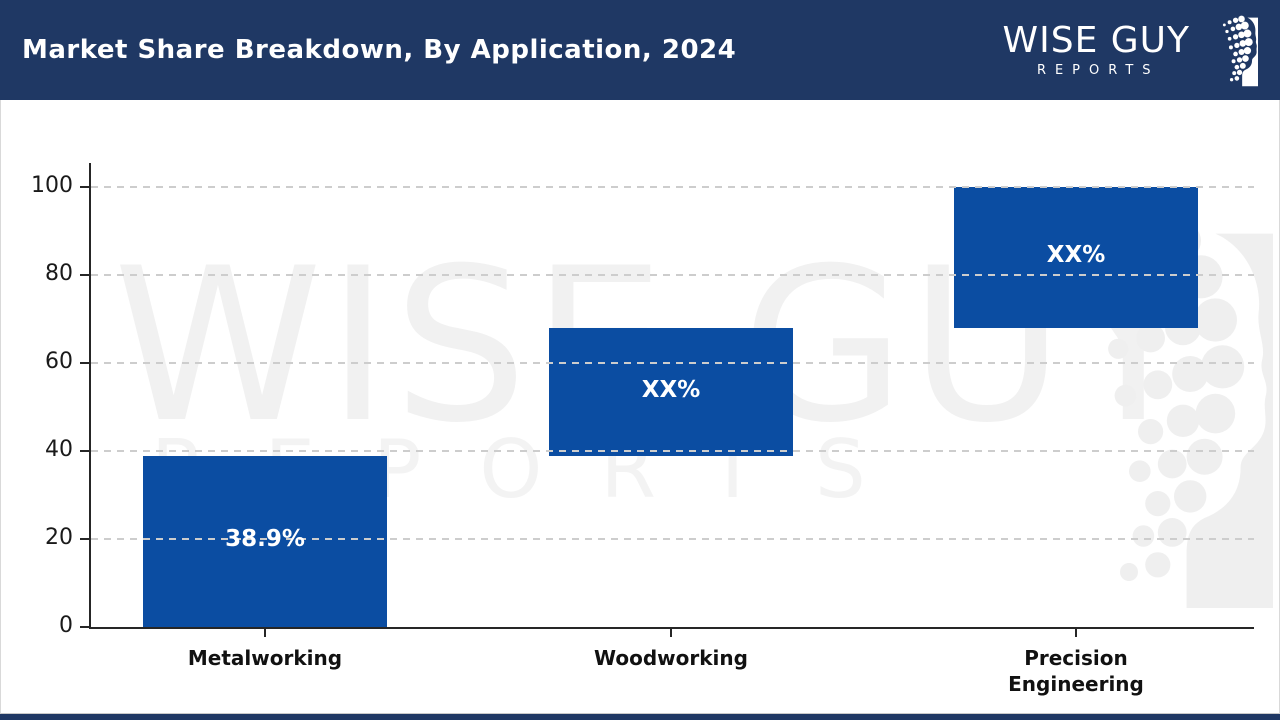 This screenshot has width=1280, height=720. What do you see at coordinates (1098, 70) in the screenshot?
I see `logo-reports-text: REPORTS` at bounding box center [1098, 70].